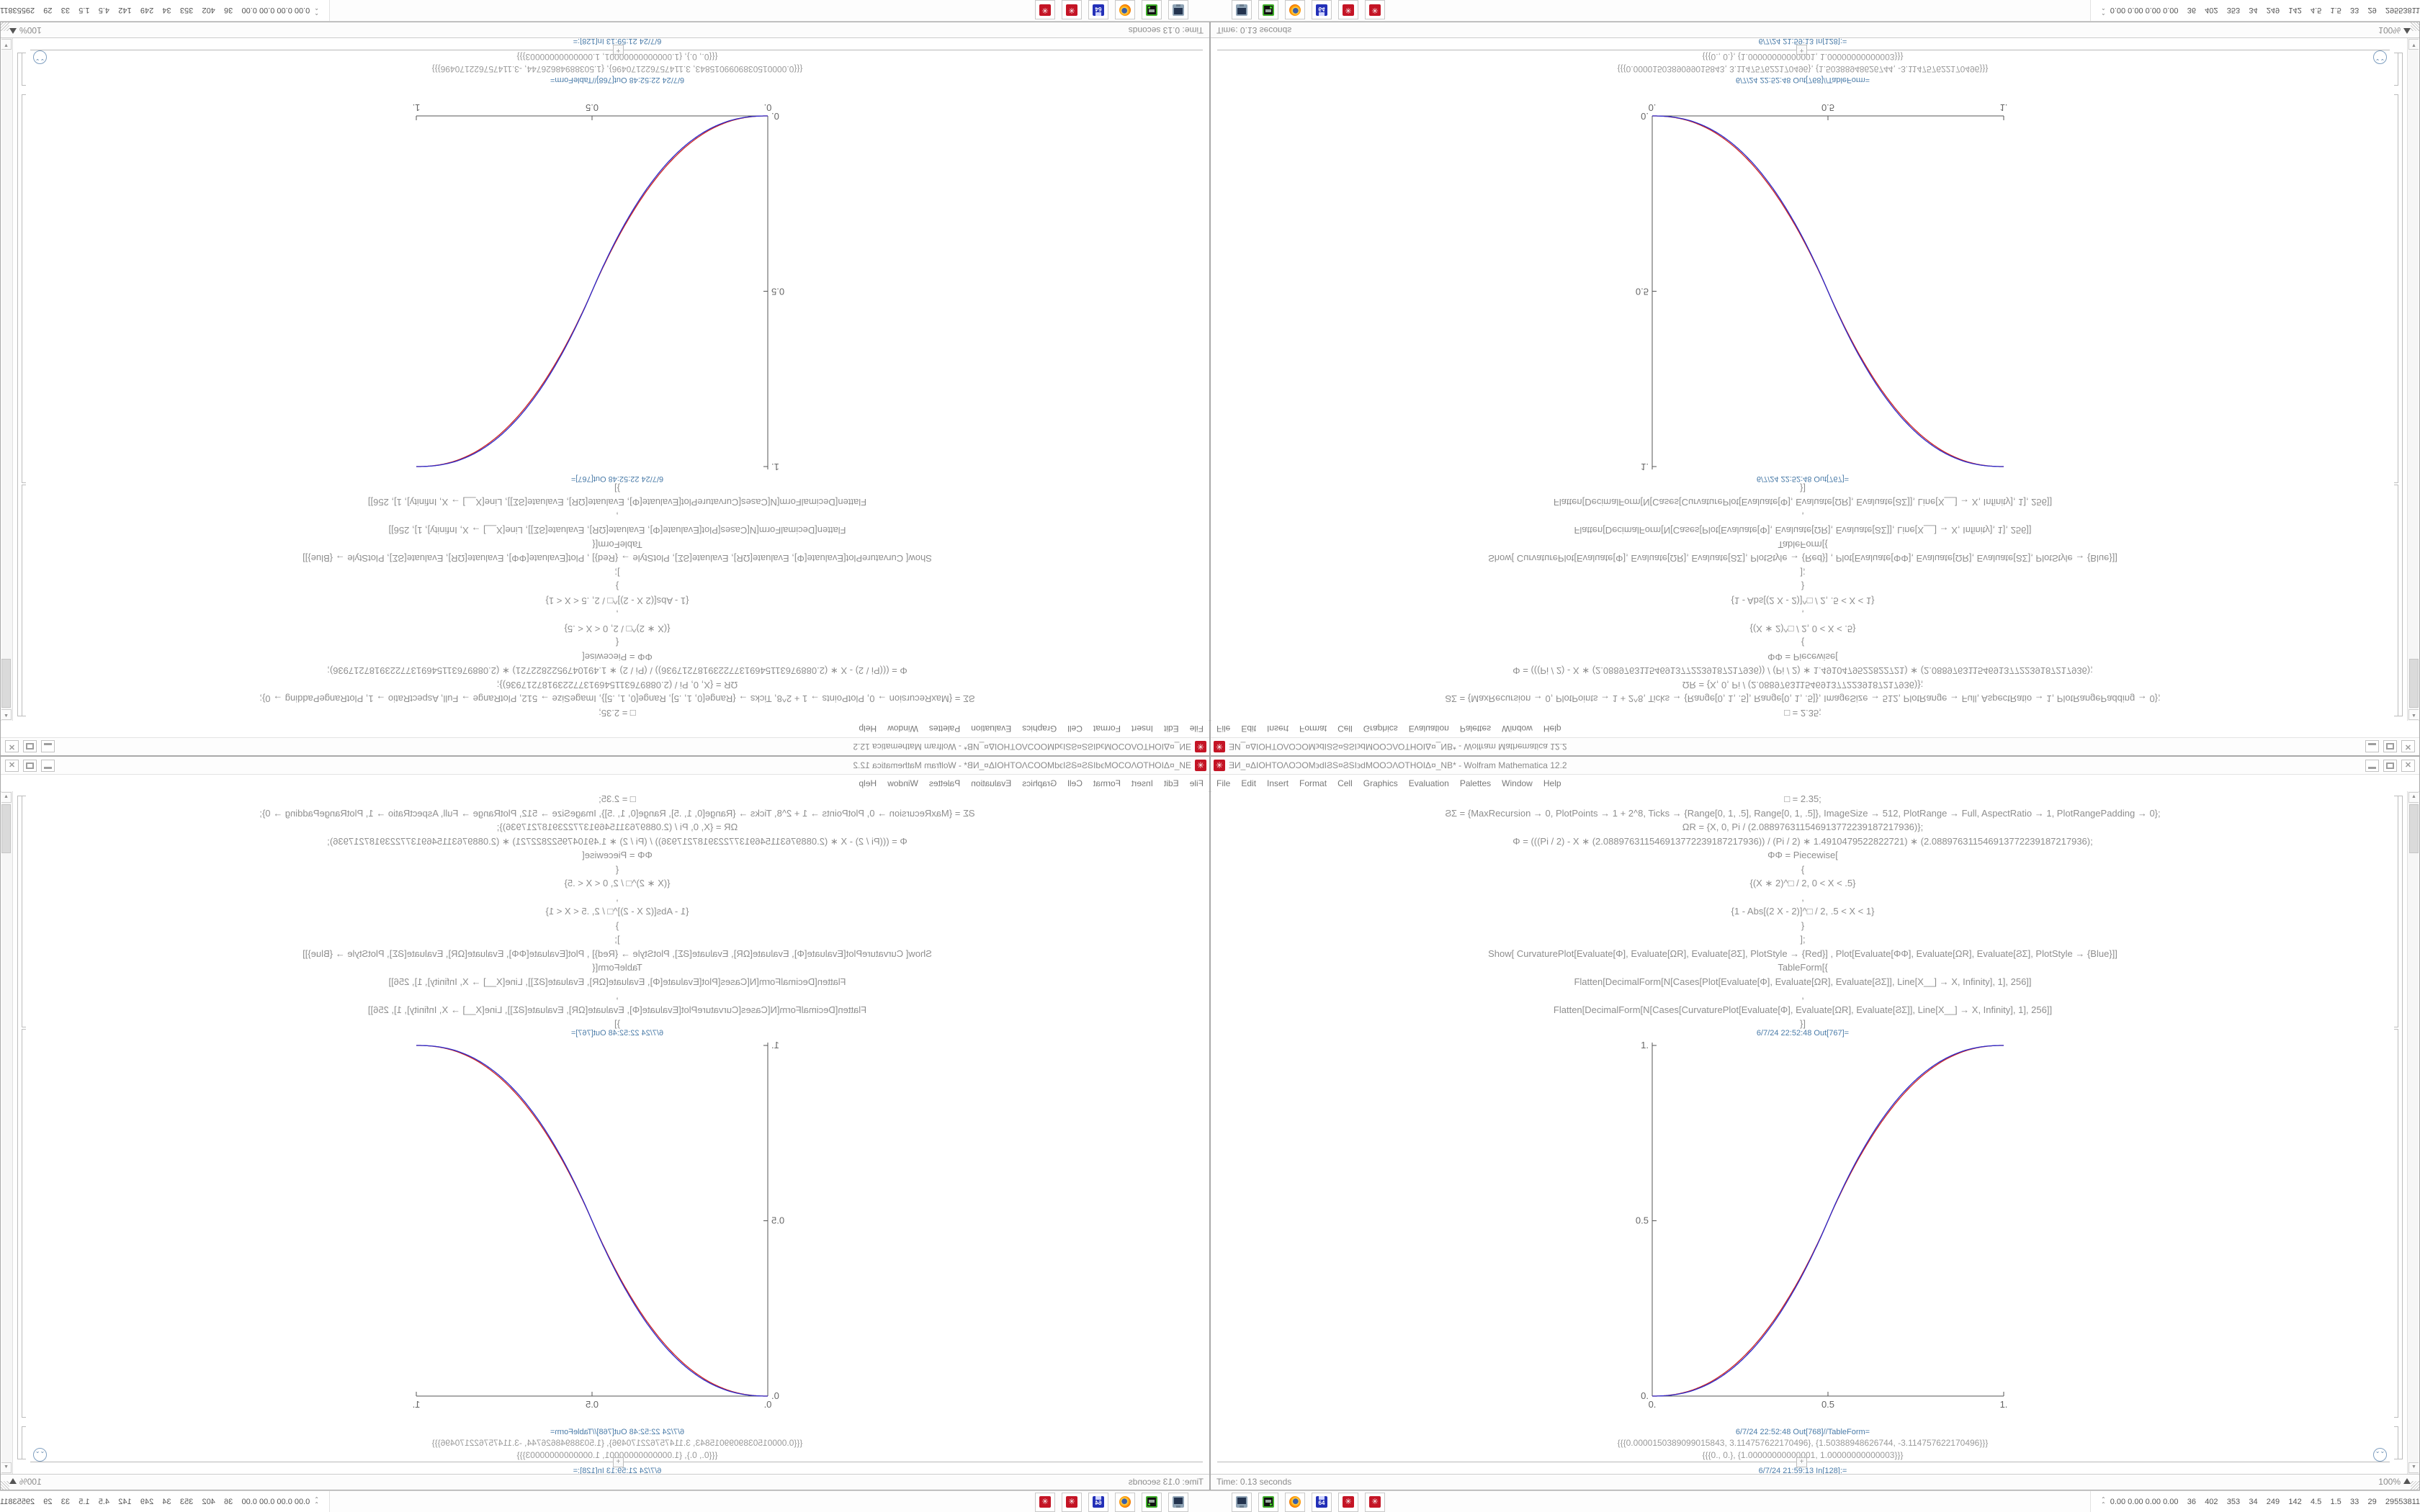  I want to click on taskbar-item-pc, so click(1178, 1502).